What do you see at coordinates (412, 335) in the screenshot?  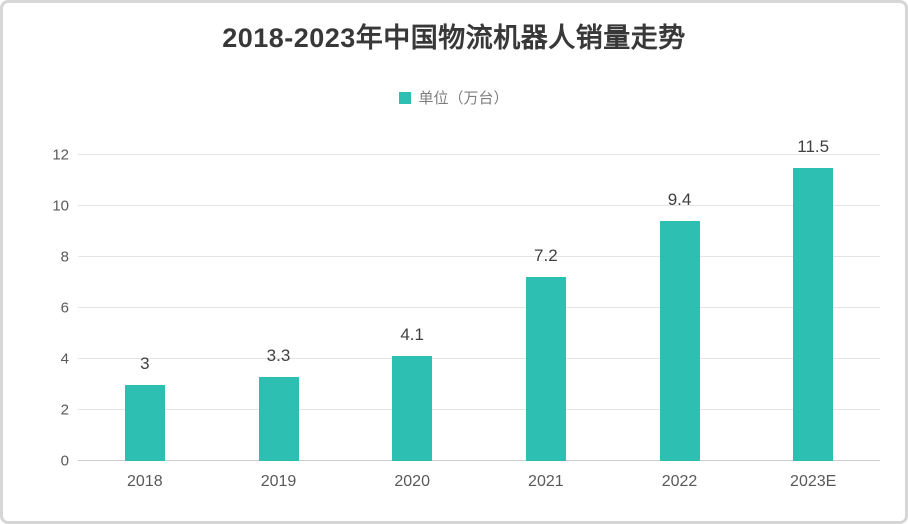 I see `bar-value-label: 4.1` at bounding box center [412, 335].